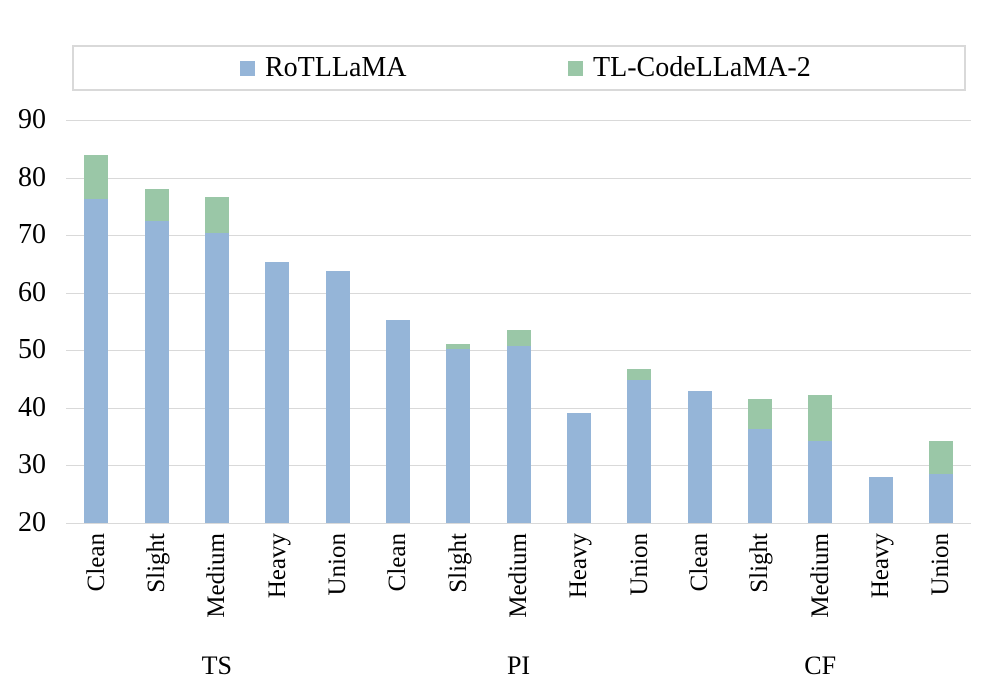  What do you see at coordinates (32, 119) in the screenshot?
I see `y-axis-tick-label: 90` at bounding box center [32, 119].